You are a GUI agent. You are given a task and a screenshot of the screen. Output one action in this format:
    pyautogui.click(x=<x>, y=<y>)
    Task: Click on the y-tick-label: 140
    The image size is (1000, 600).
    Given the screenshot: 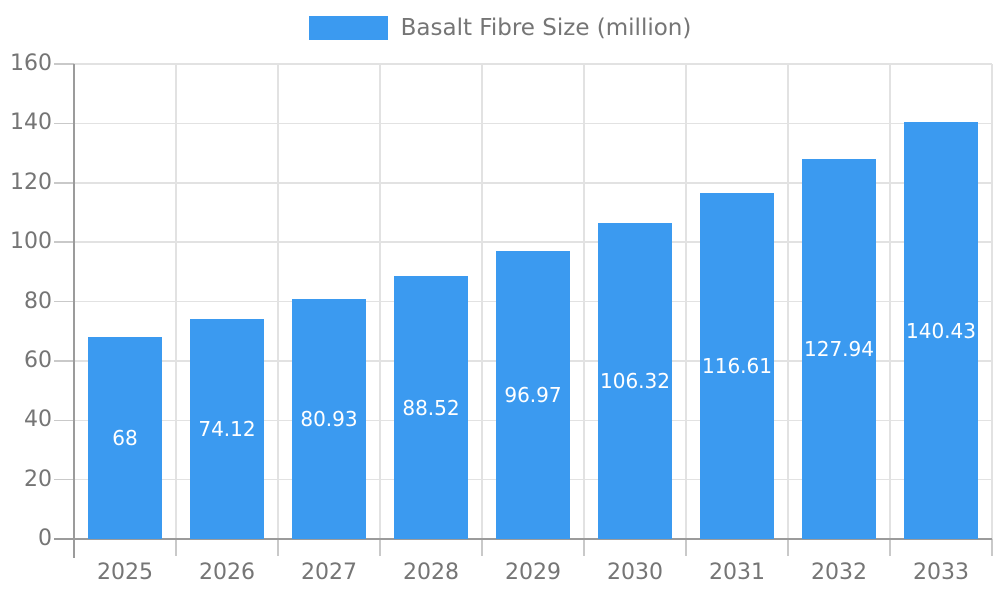 What is the action you would take?
    pyautogui.click(x=31, y=123)
    